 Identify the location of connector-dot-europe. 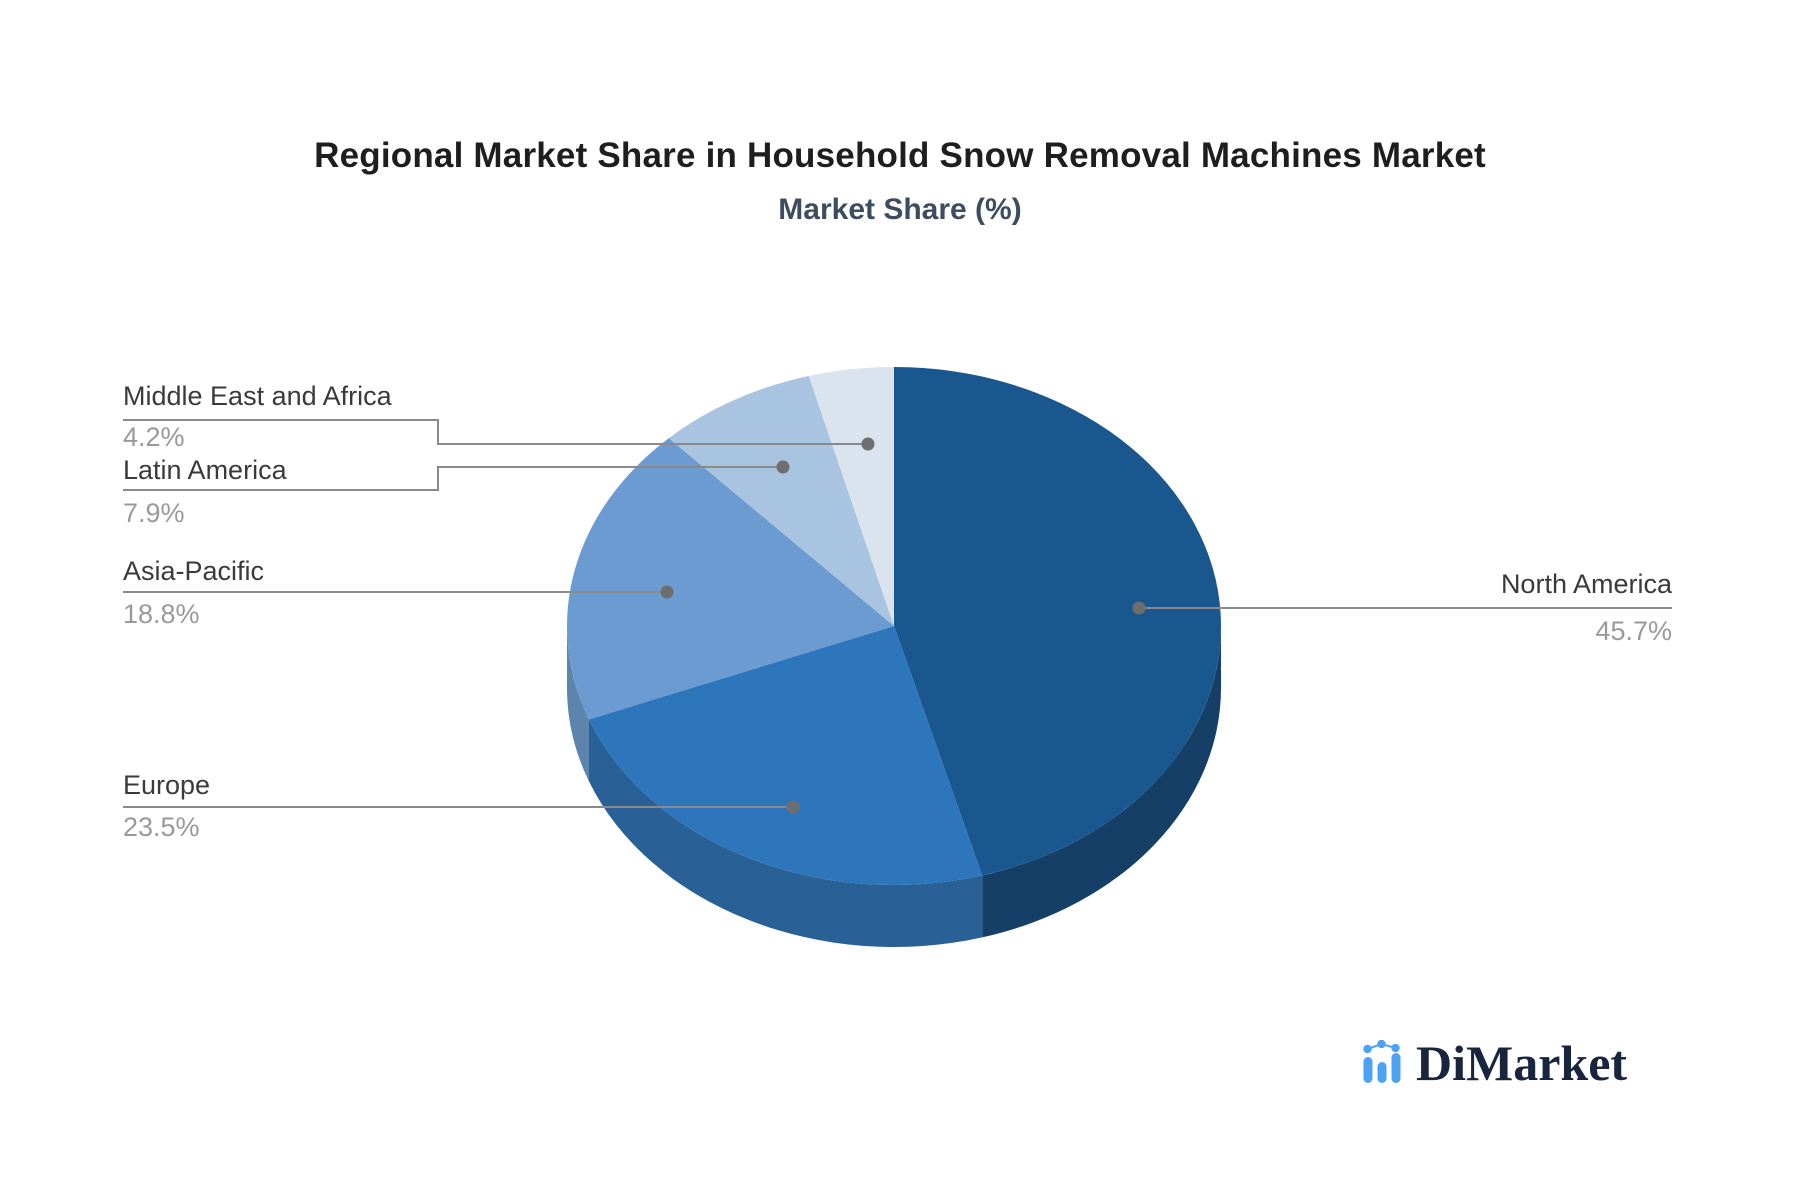
(793, 807).